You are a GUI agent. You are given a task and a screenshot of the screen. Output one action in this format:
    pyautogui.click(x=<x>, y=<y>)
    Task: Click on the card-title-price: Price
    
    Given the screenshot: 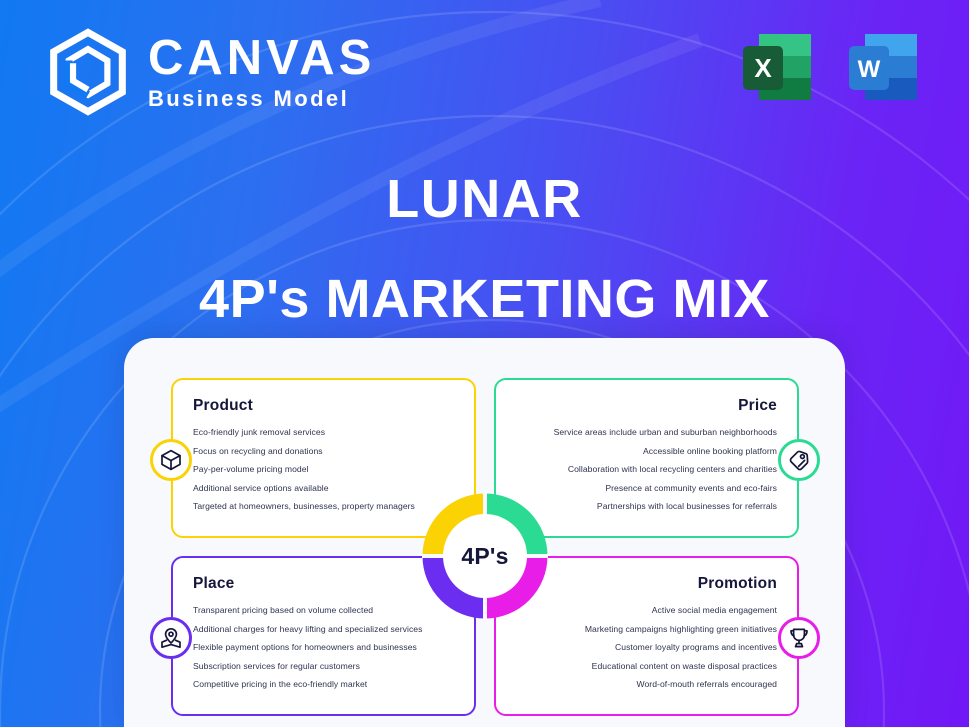 What is the action you would take?
    pyautogui.click(x=757, y=405)
    